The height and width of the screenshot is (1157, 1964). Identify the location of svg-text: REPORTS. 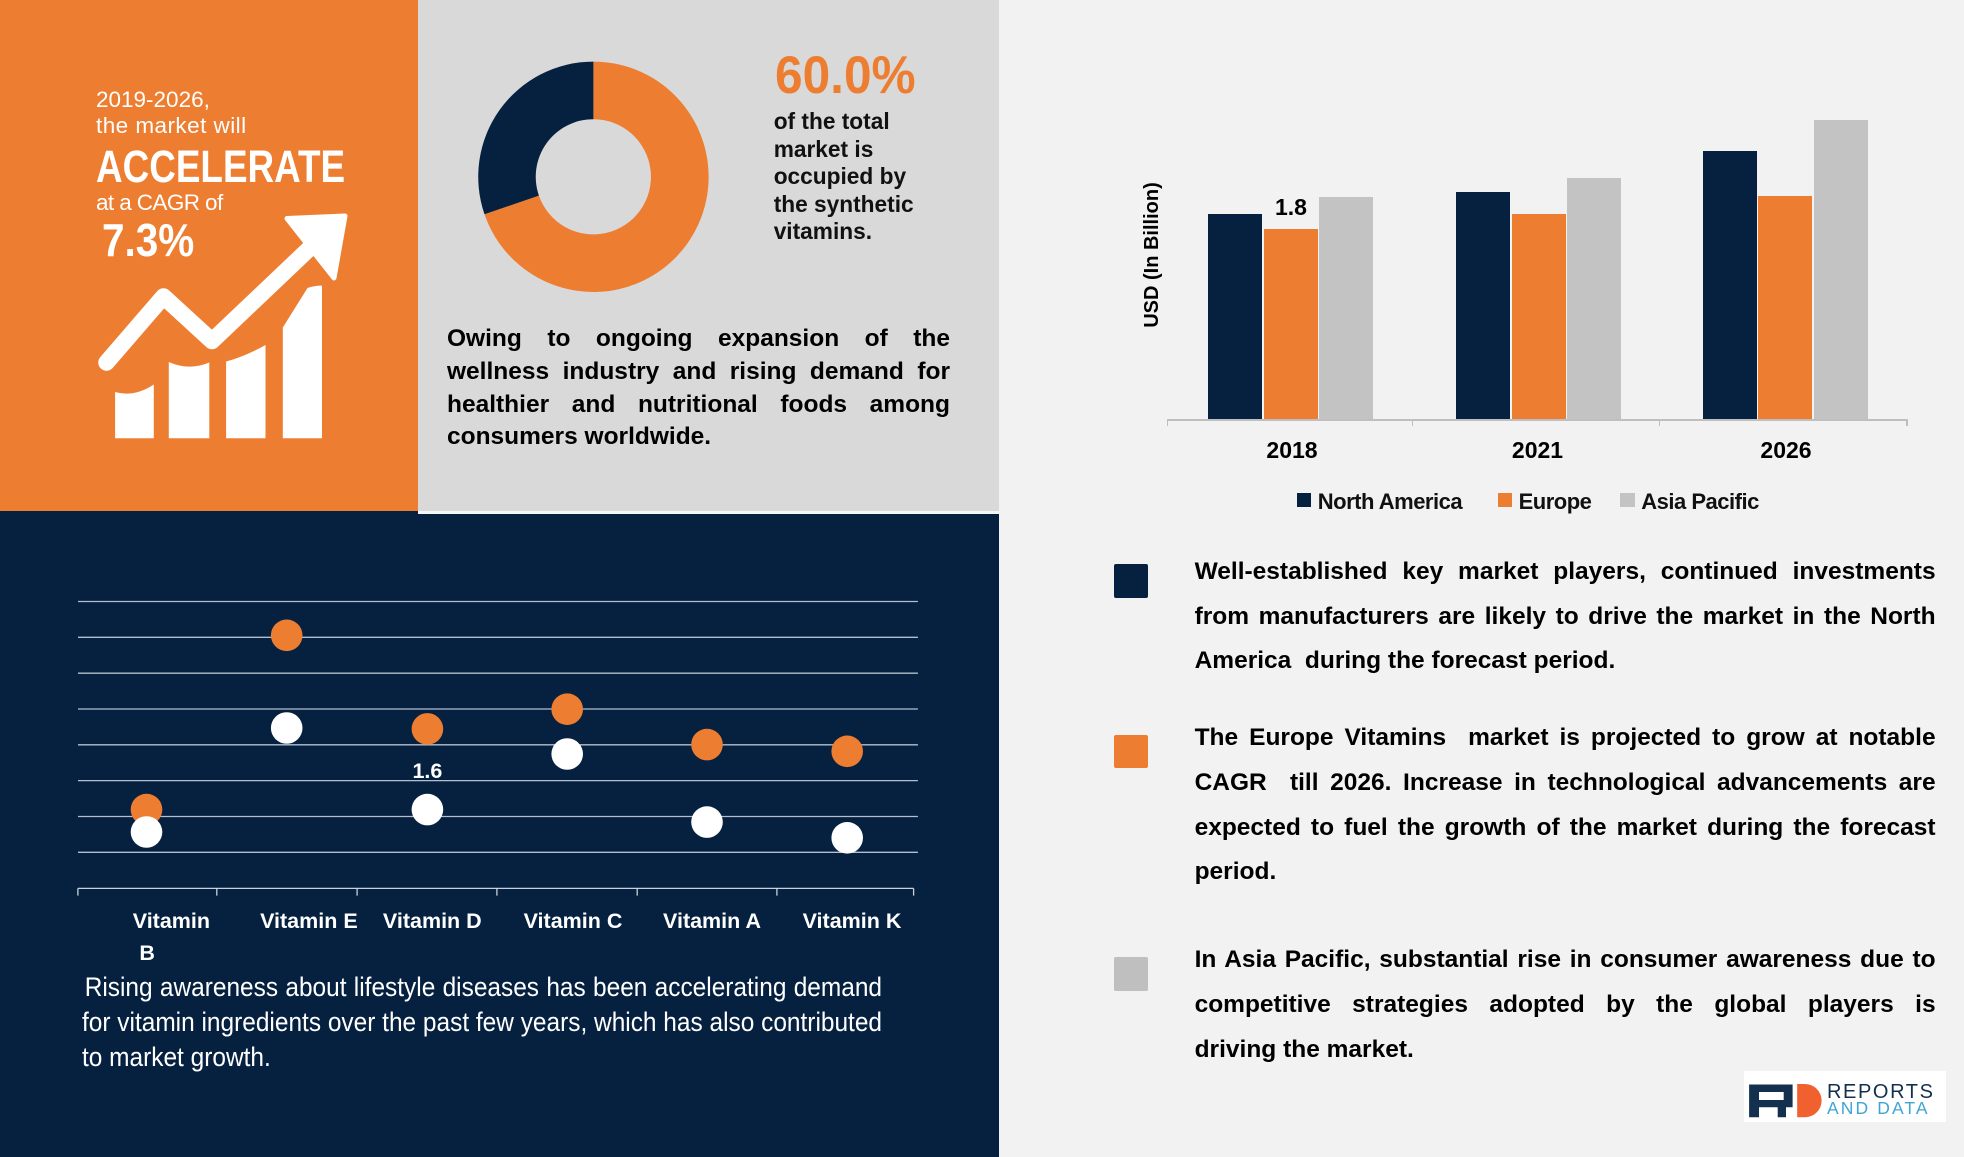
(1881, 1092).